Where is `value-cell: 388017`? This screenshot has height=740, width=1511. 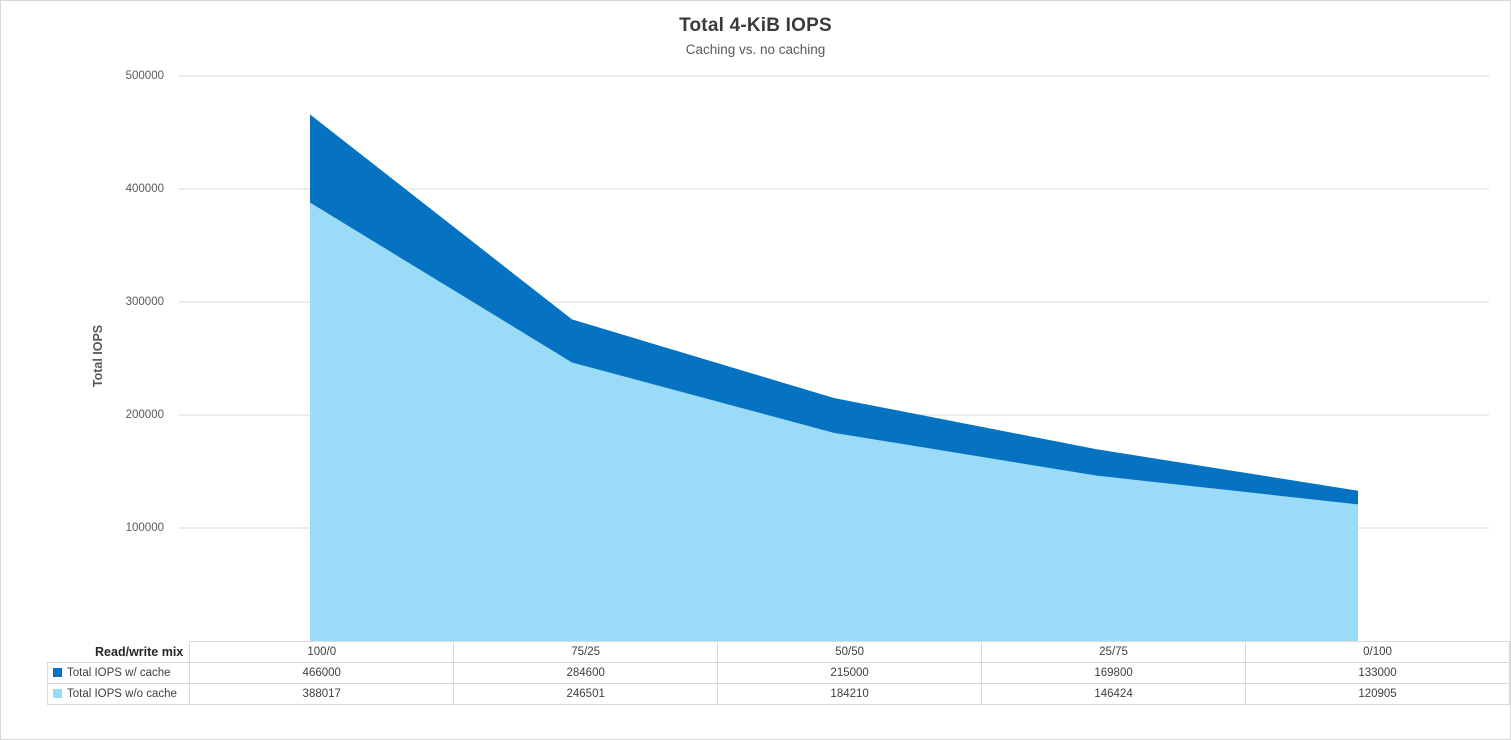 value-cell: 388017 is located at coordinates (322, 694).